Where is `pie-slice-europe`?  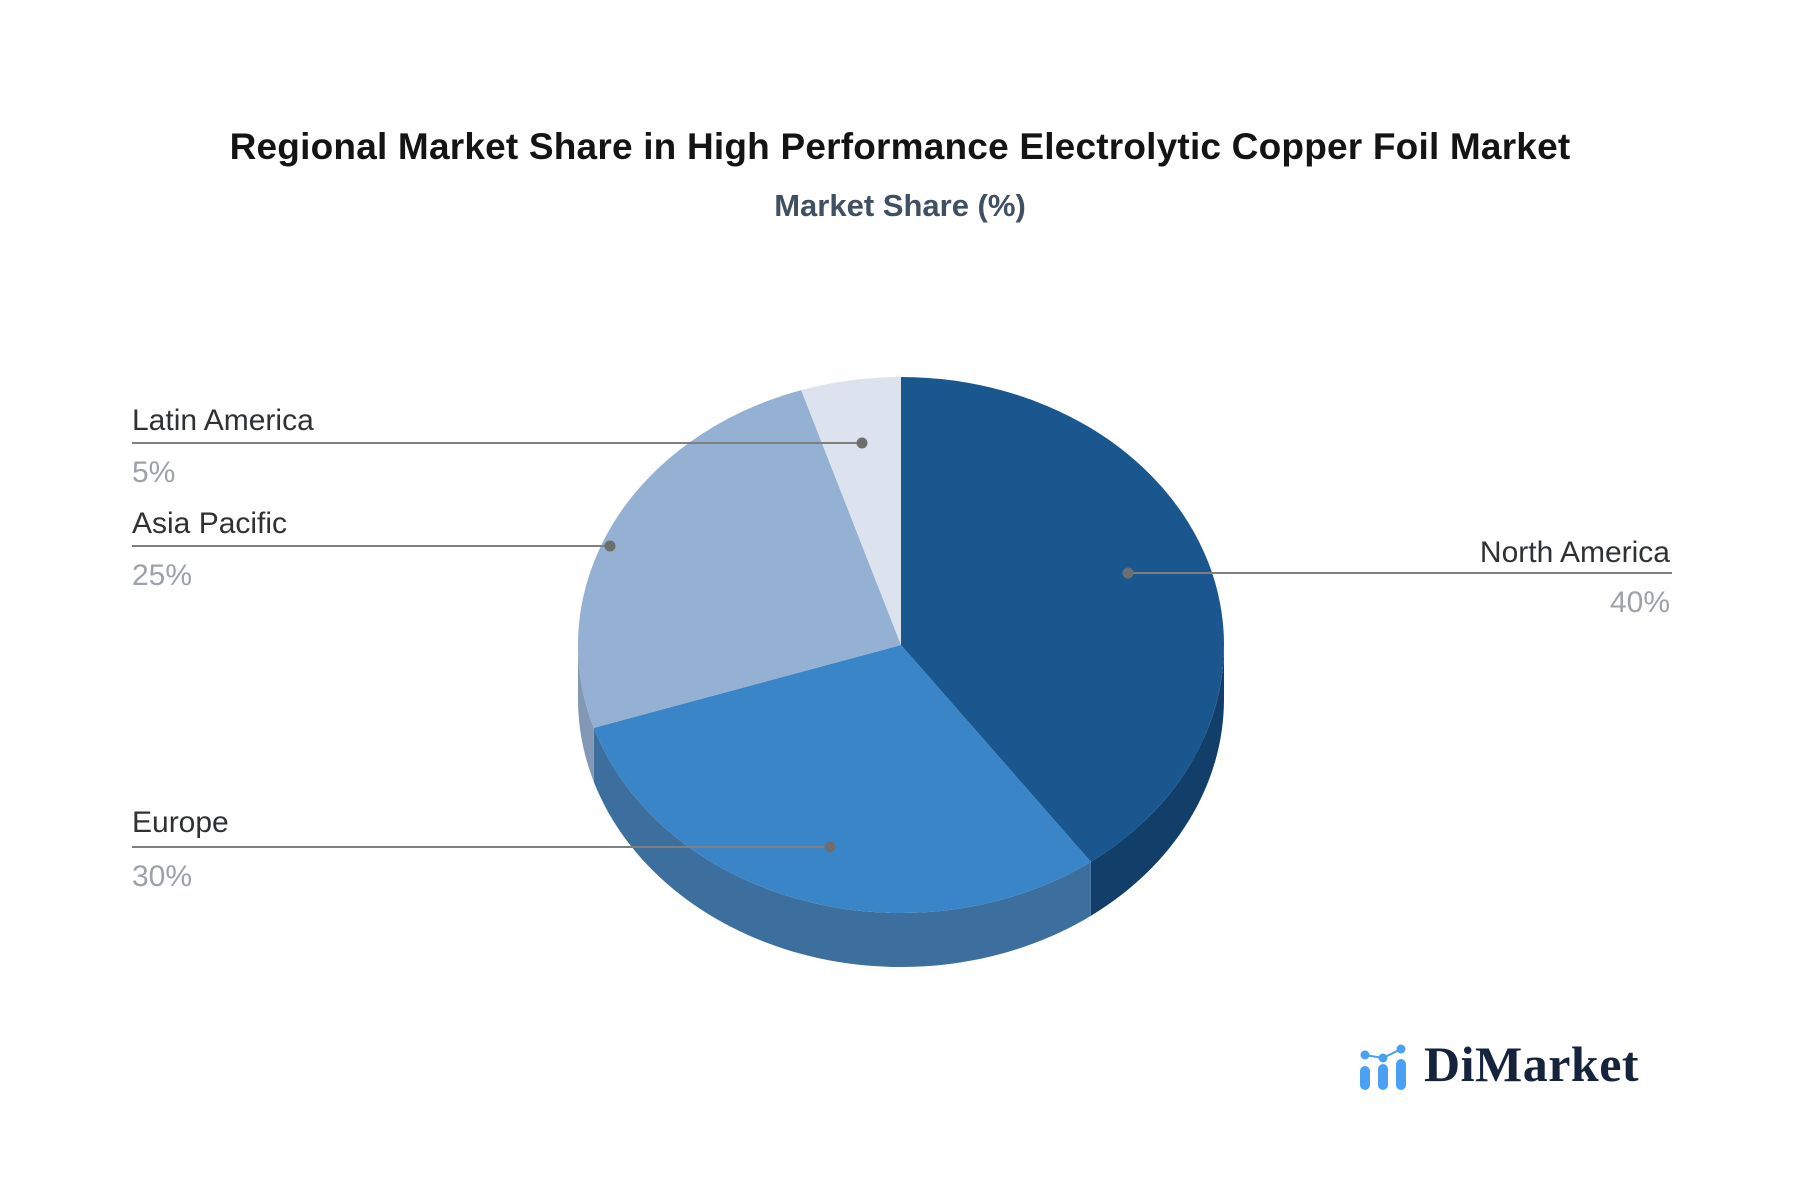
pie-slice-europe is located at coordinates (842, 779).